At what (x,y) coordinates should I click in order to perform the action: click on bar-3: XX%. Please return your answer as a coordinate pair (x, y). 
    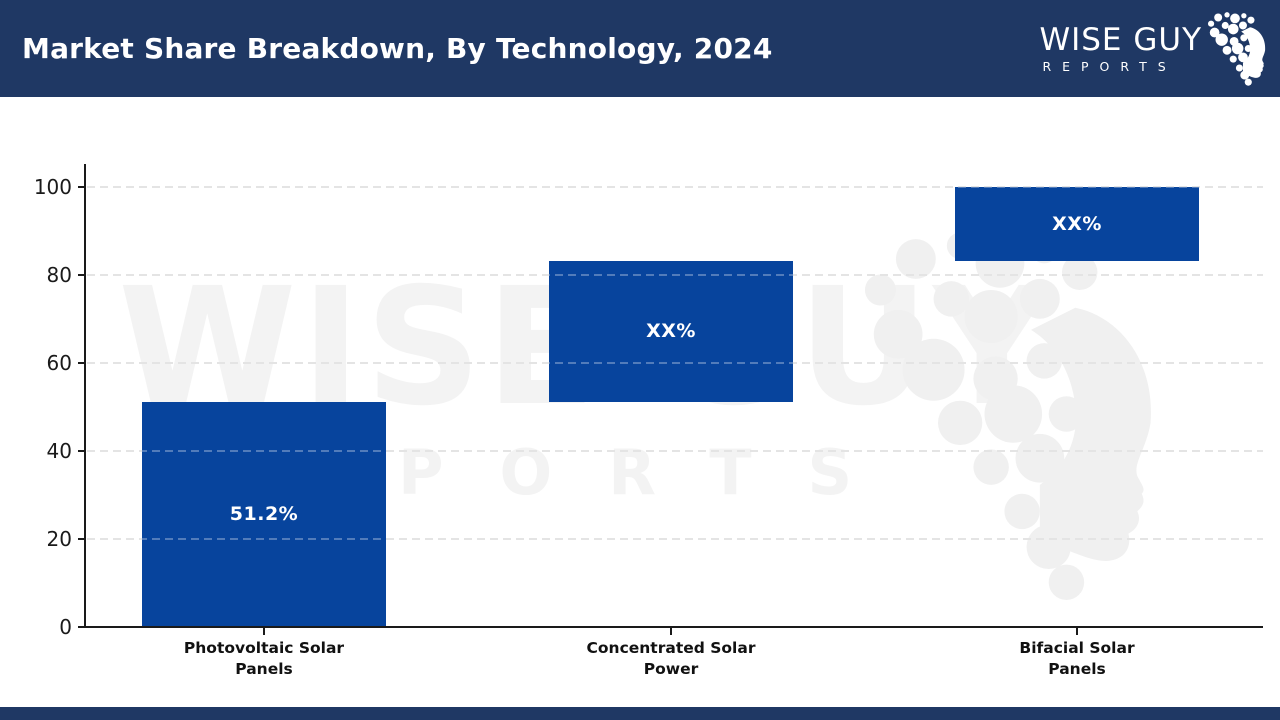
    Looking at the image, I should click on (1077, 224).